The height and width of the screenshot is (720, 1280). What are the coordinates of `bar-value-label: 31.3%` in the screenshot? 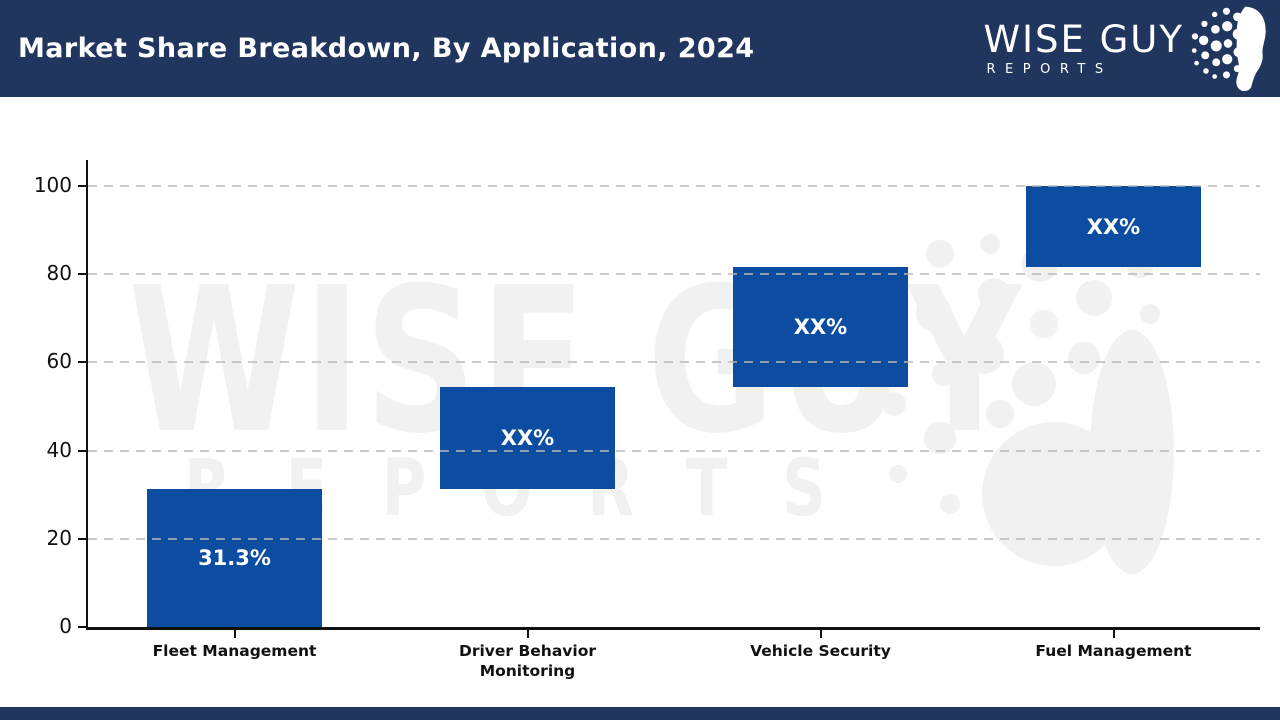 It's located at (234, 557).